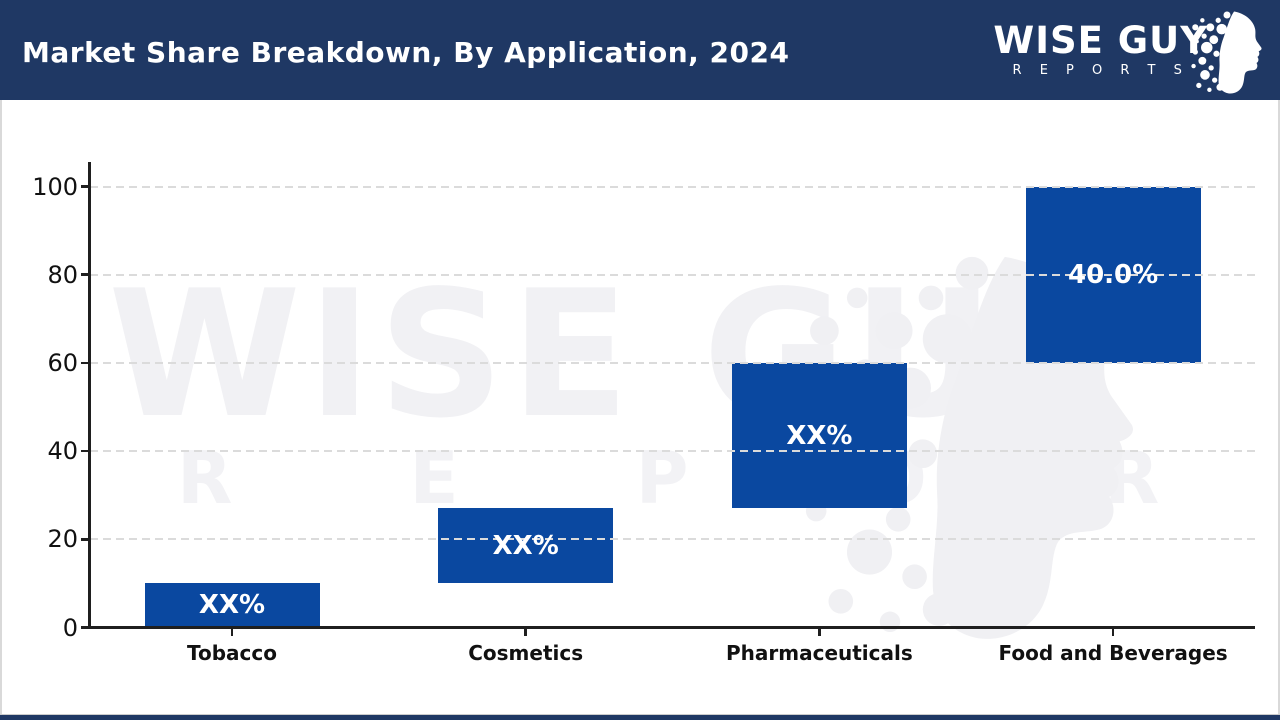  What do you see at coordinates (819, 652) in the screenshot?
I see `x-axis-category-label: Pharmaceuticals` at bounding box center [819, 652].